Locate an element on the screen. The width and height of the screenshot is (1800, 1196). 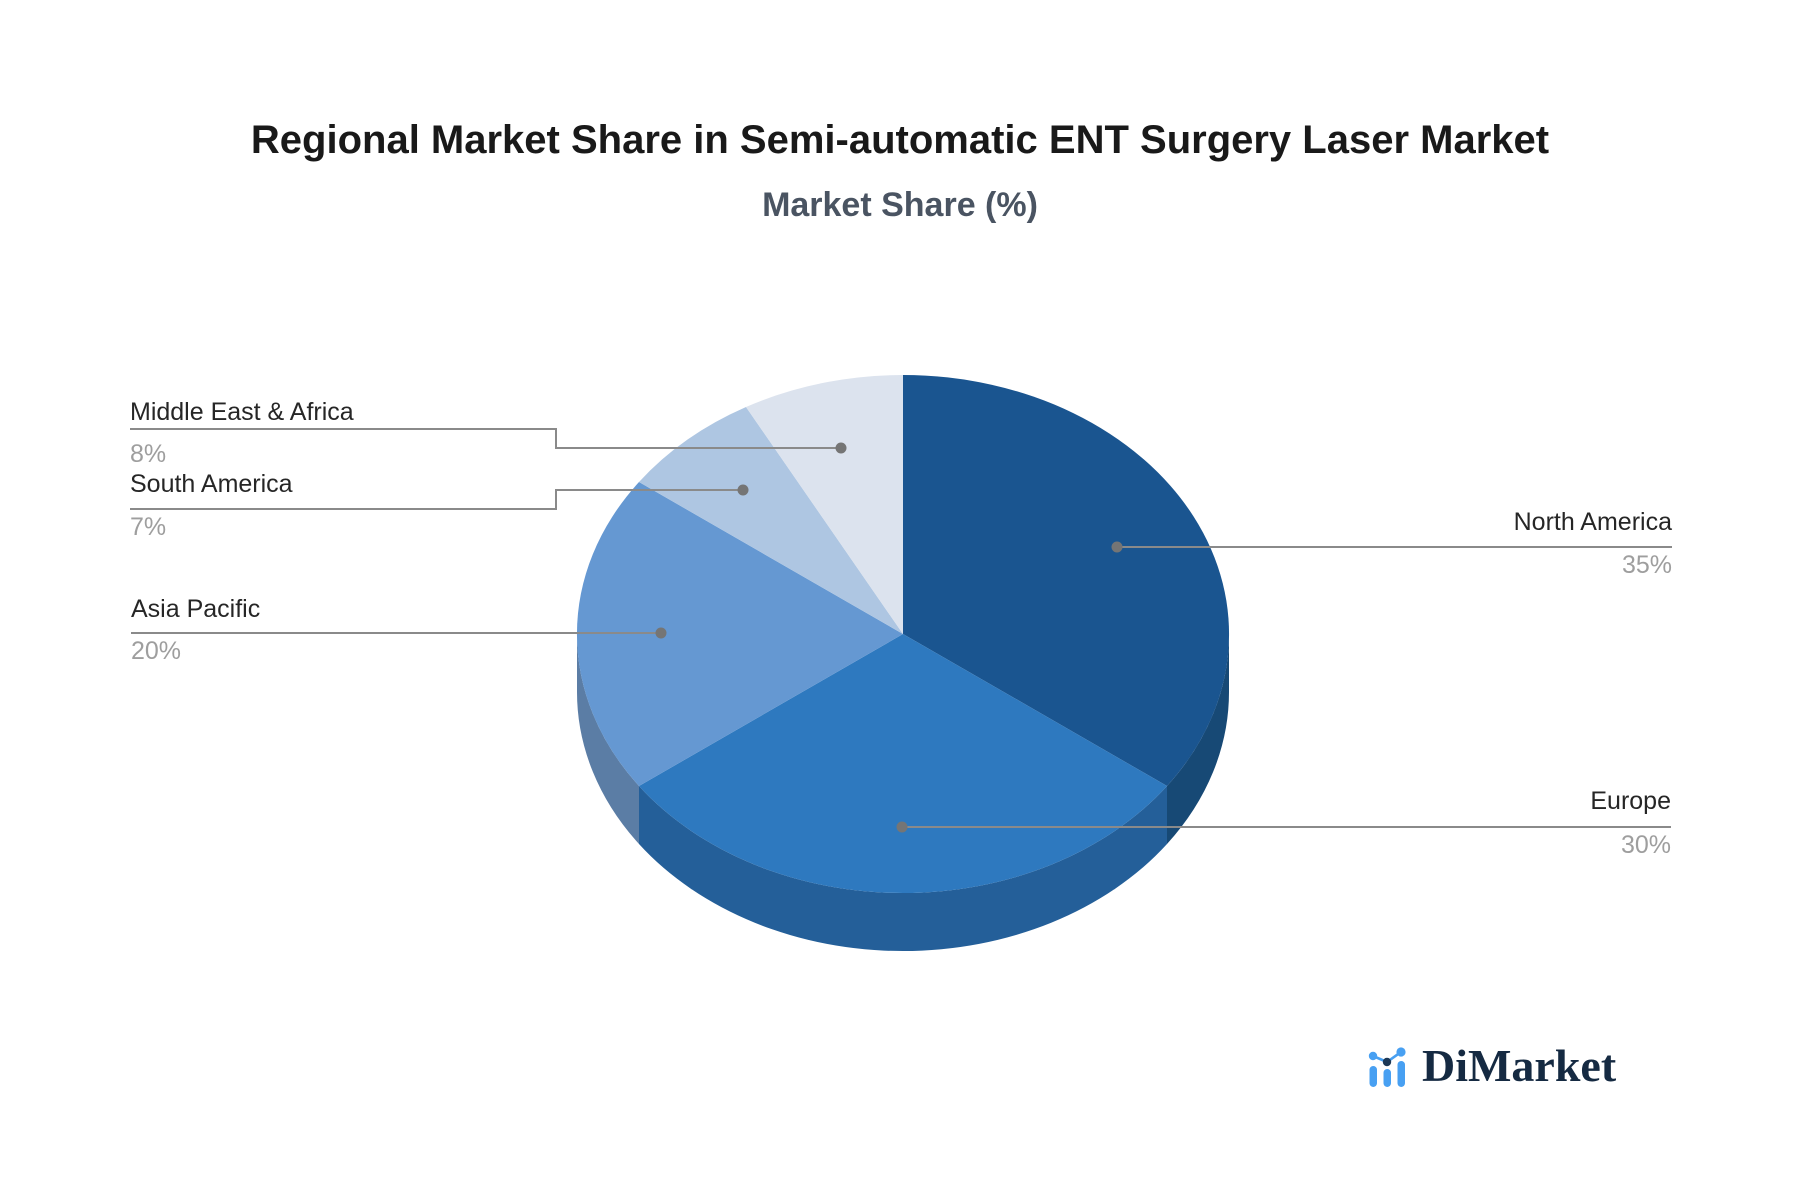
leader-dot-middle-east-africa is located at coordinates (841, 448).